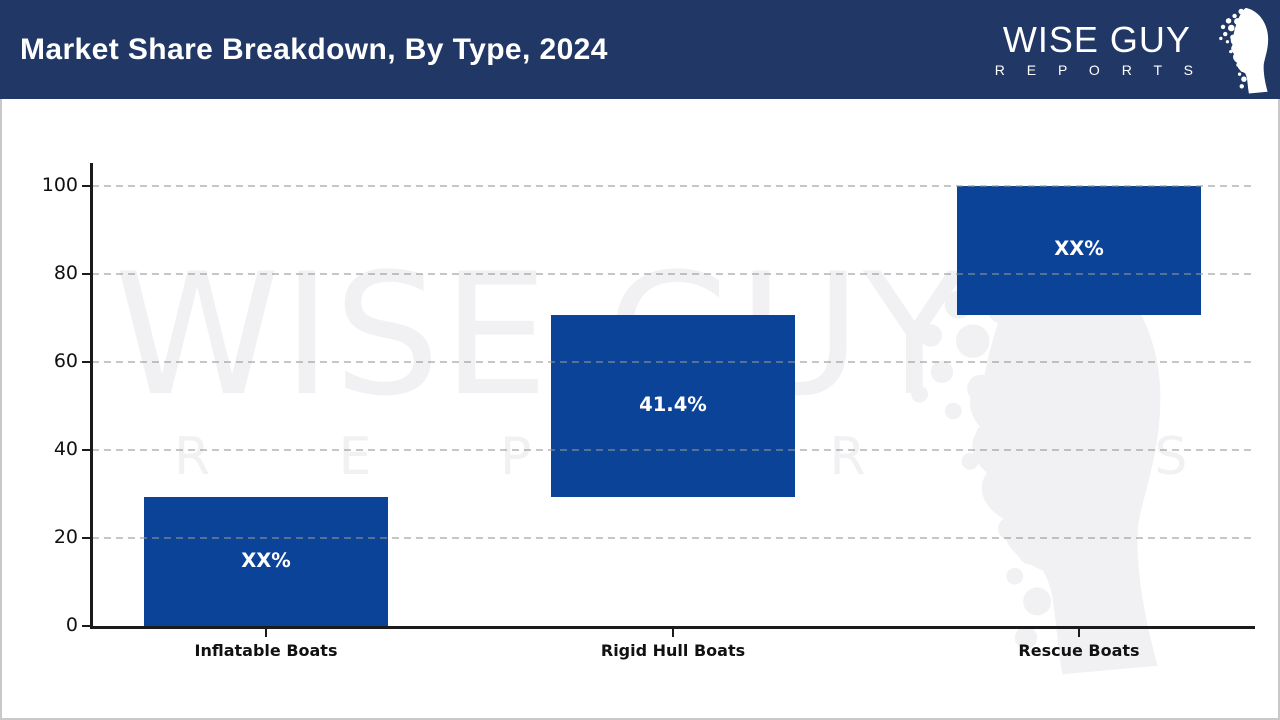  I want to click on x-axis-category-label: Rigid Hull Boats, so click(673, 650).